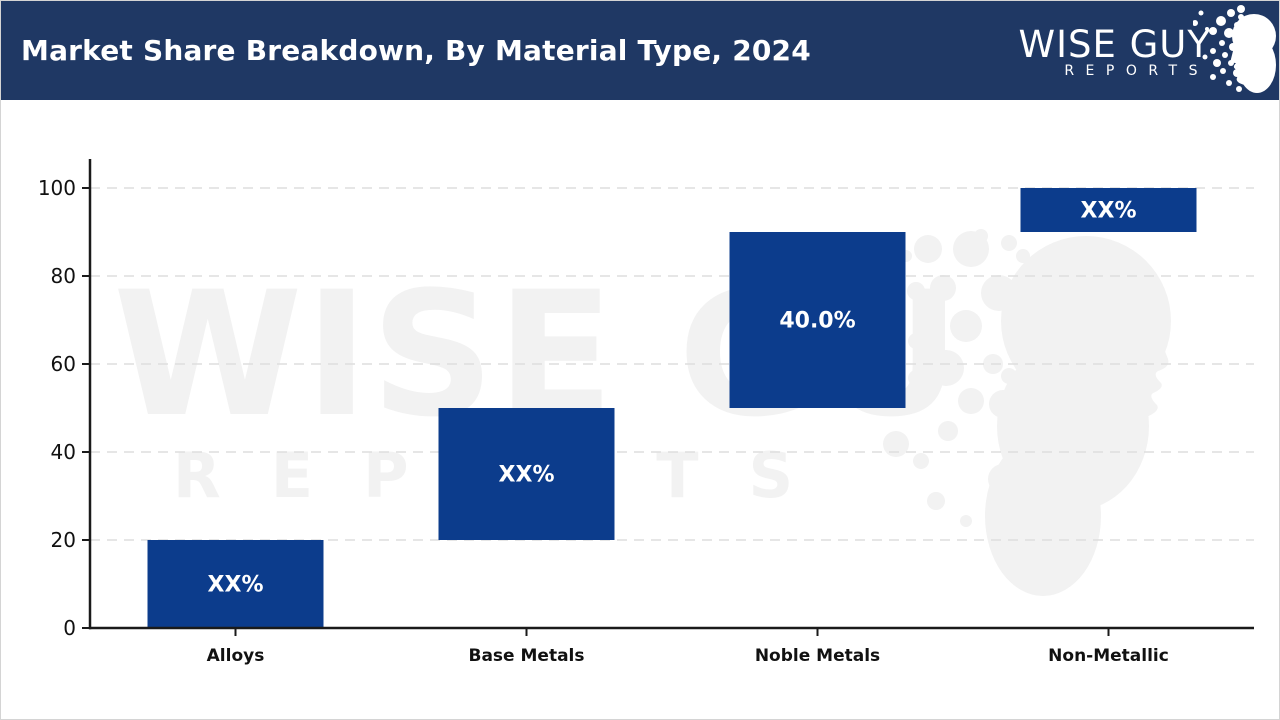  I want to click on bar-base-metals, so click(526, 474).